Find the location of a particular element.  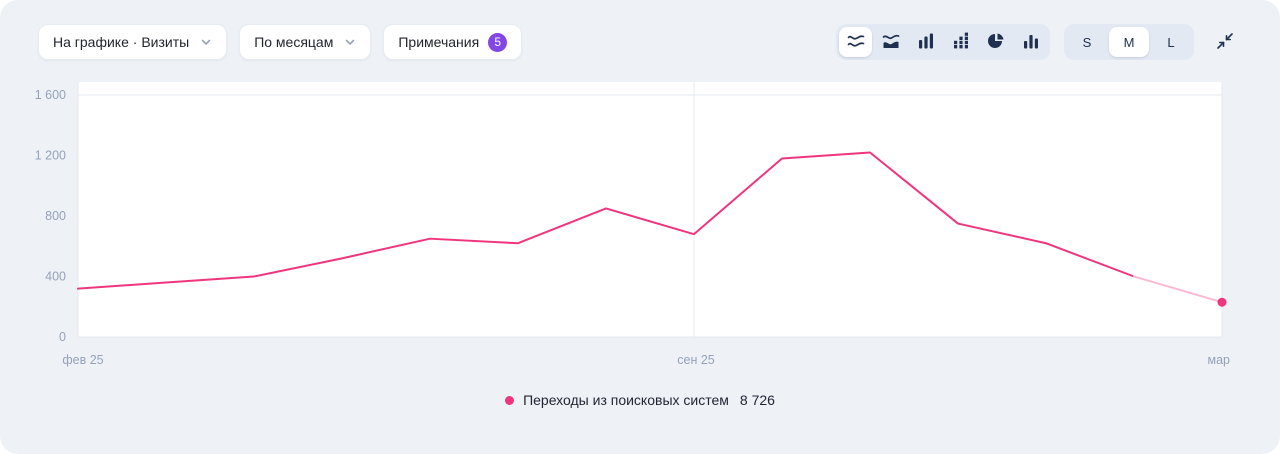

histogram-chart-icon is located at coordinates (1031, 42).